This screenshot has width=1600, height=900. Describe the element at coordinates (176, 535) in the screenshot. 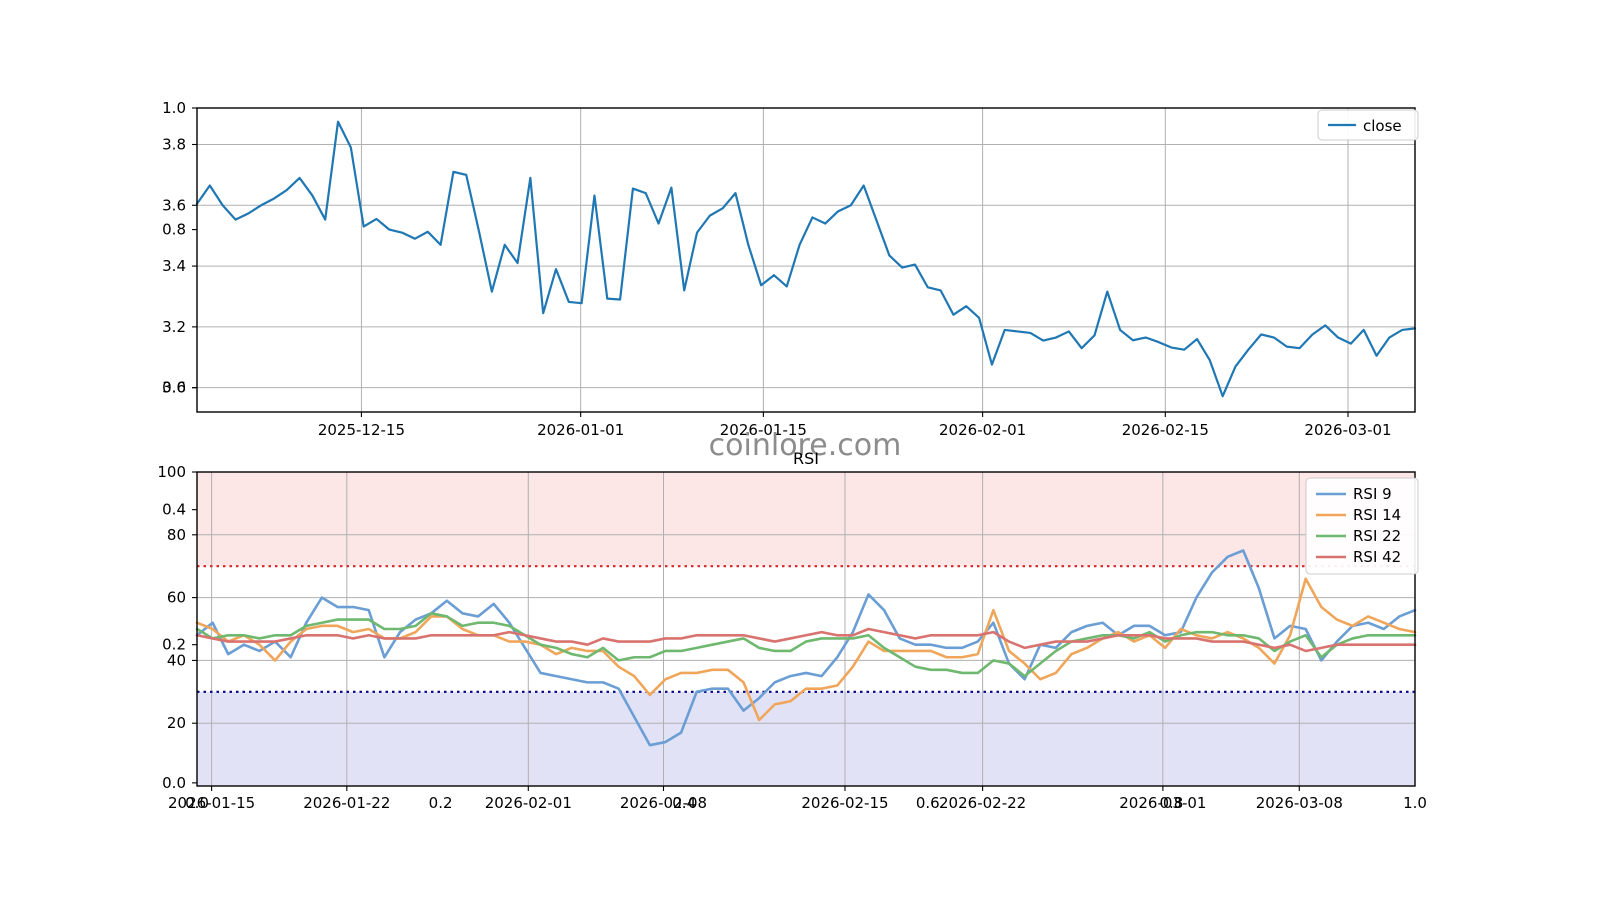

I see `rsi-y-tick-label: 80` at that location.